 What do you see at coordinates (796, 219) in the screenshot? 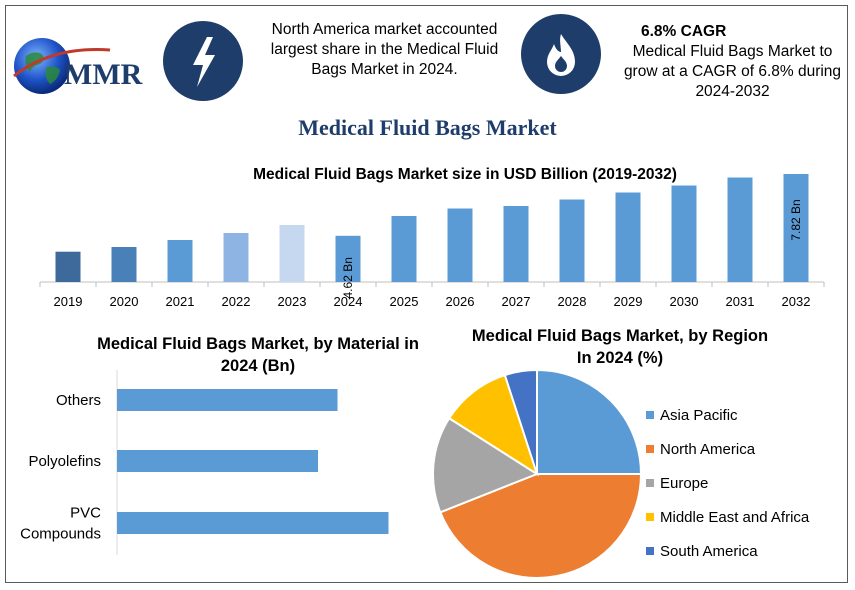
I see `data-label: 7.82 Bn` at bounding box center [796, 219].